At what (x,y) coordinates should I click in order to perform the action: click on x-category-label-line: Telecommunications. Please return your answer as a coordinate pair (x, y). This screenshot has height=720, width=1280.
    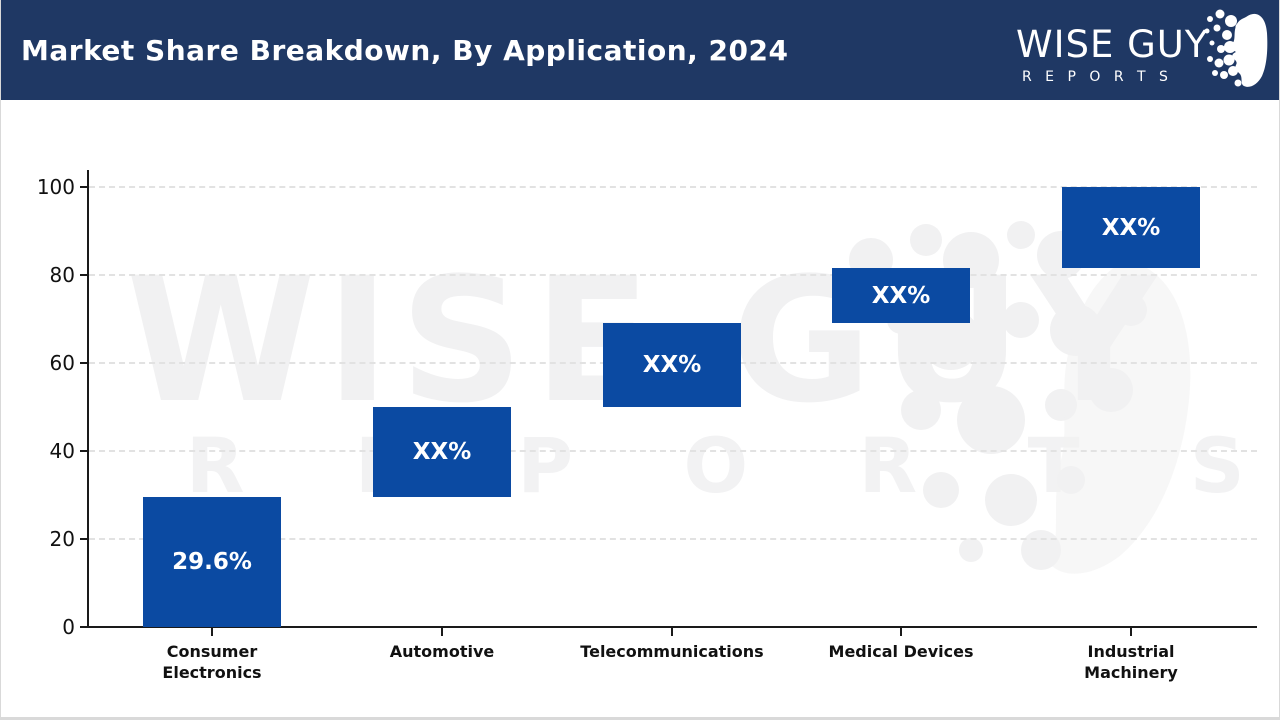
    Looking at the image, I should click on (672, 651).